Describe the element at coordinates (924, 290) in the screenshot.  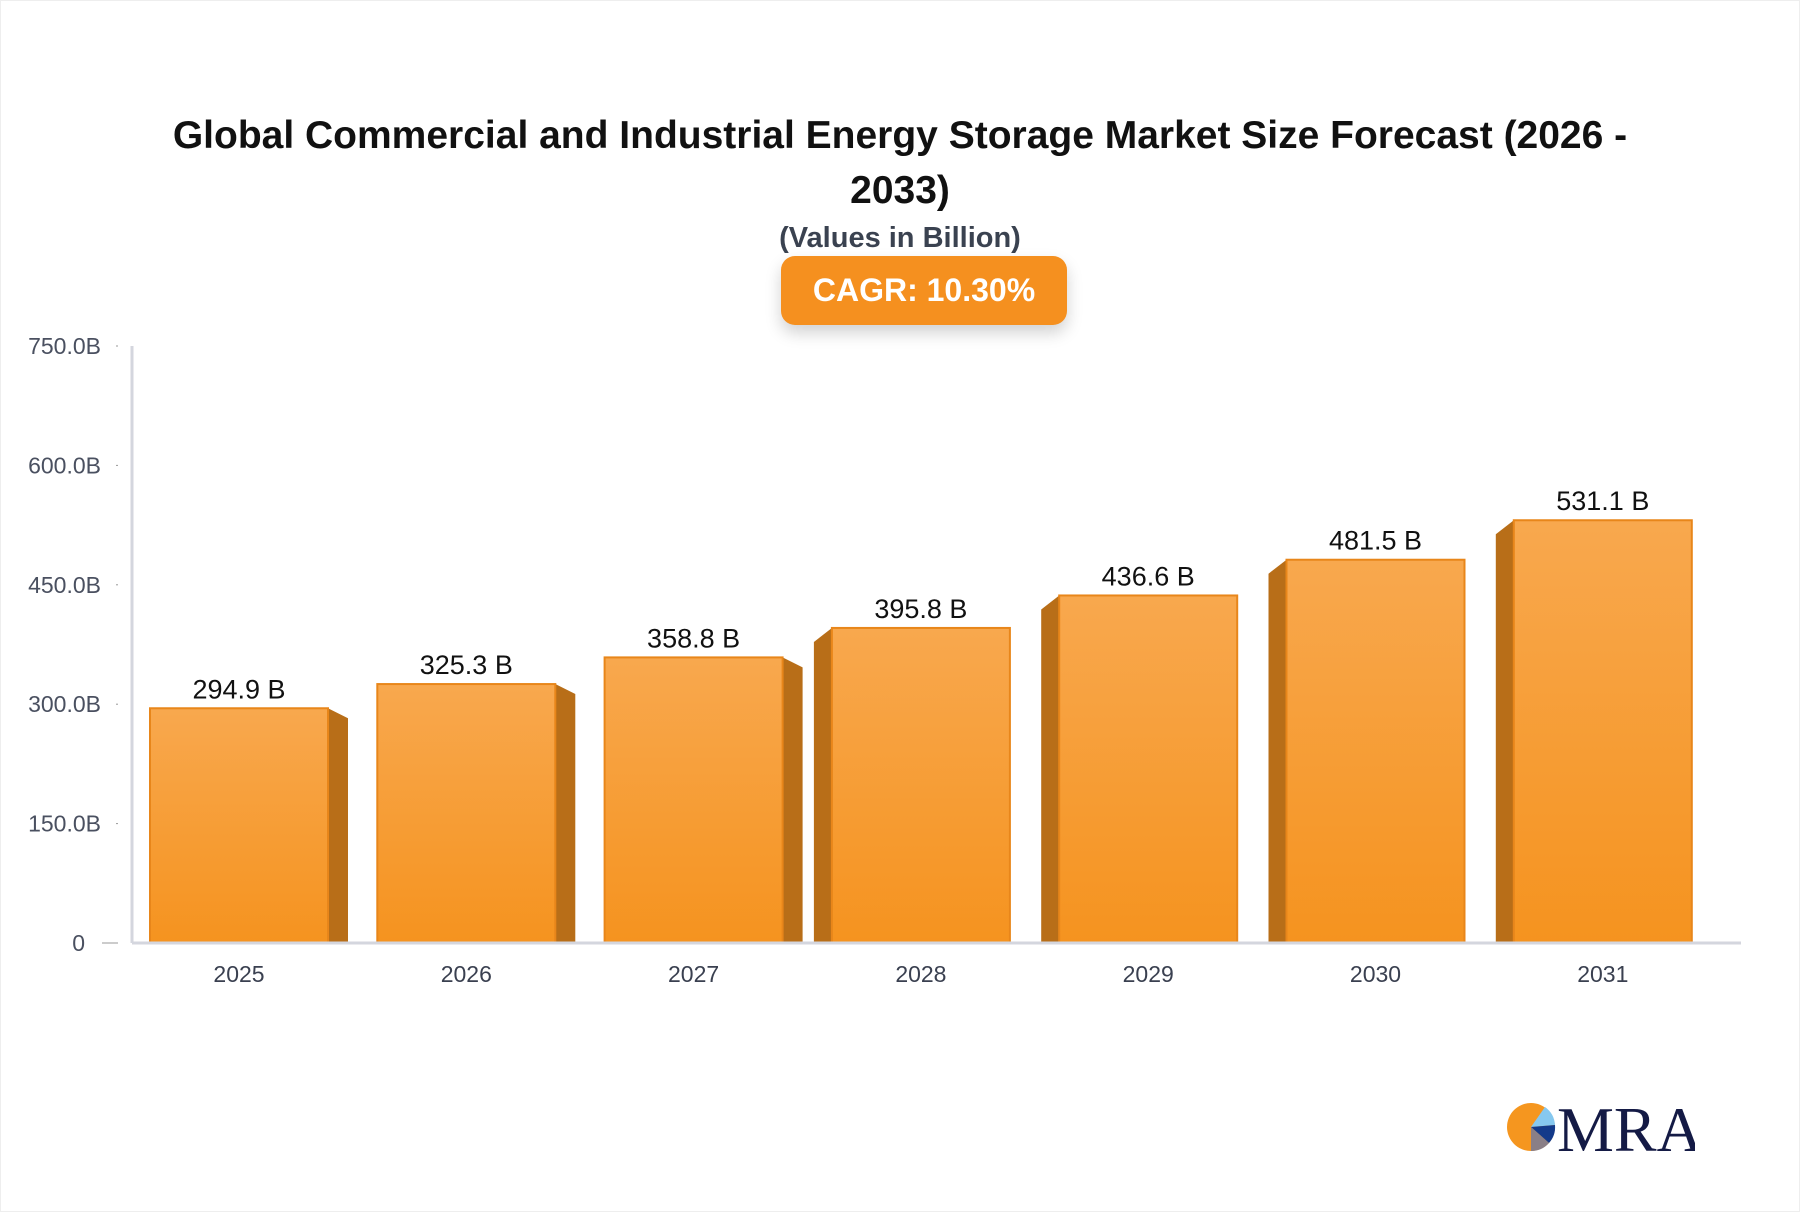
I see `cagr-badge: CAGR: 10.30%` at that location.